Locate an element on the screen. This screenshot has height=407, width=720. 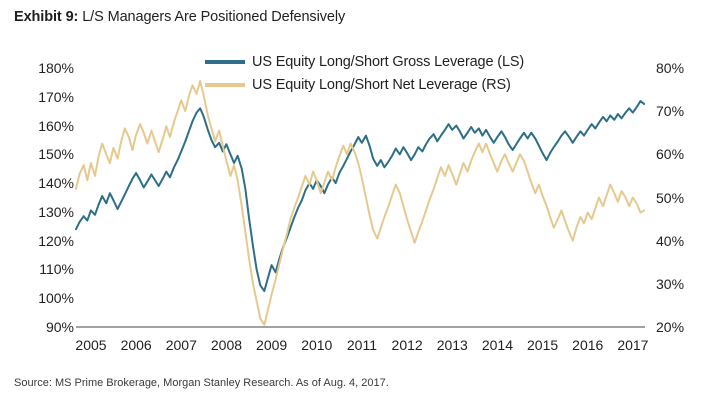
exhibit-number: Exhibit 9: is located at coordinates (46, 17).